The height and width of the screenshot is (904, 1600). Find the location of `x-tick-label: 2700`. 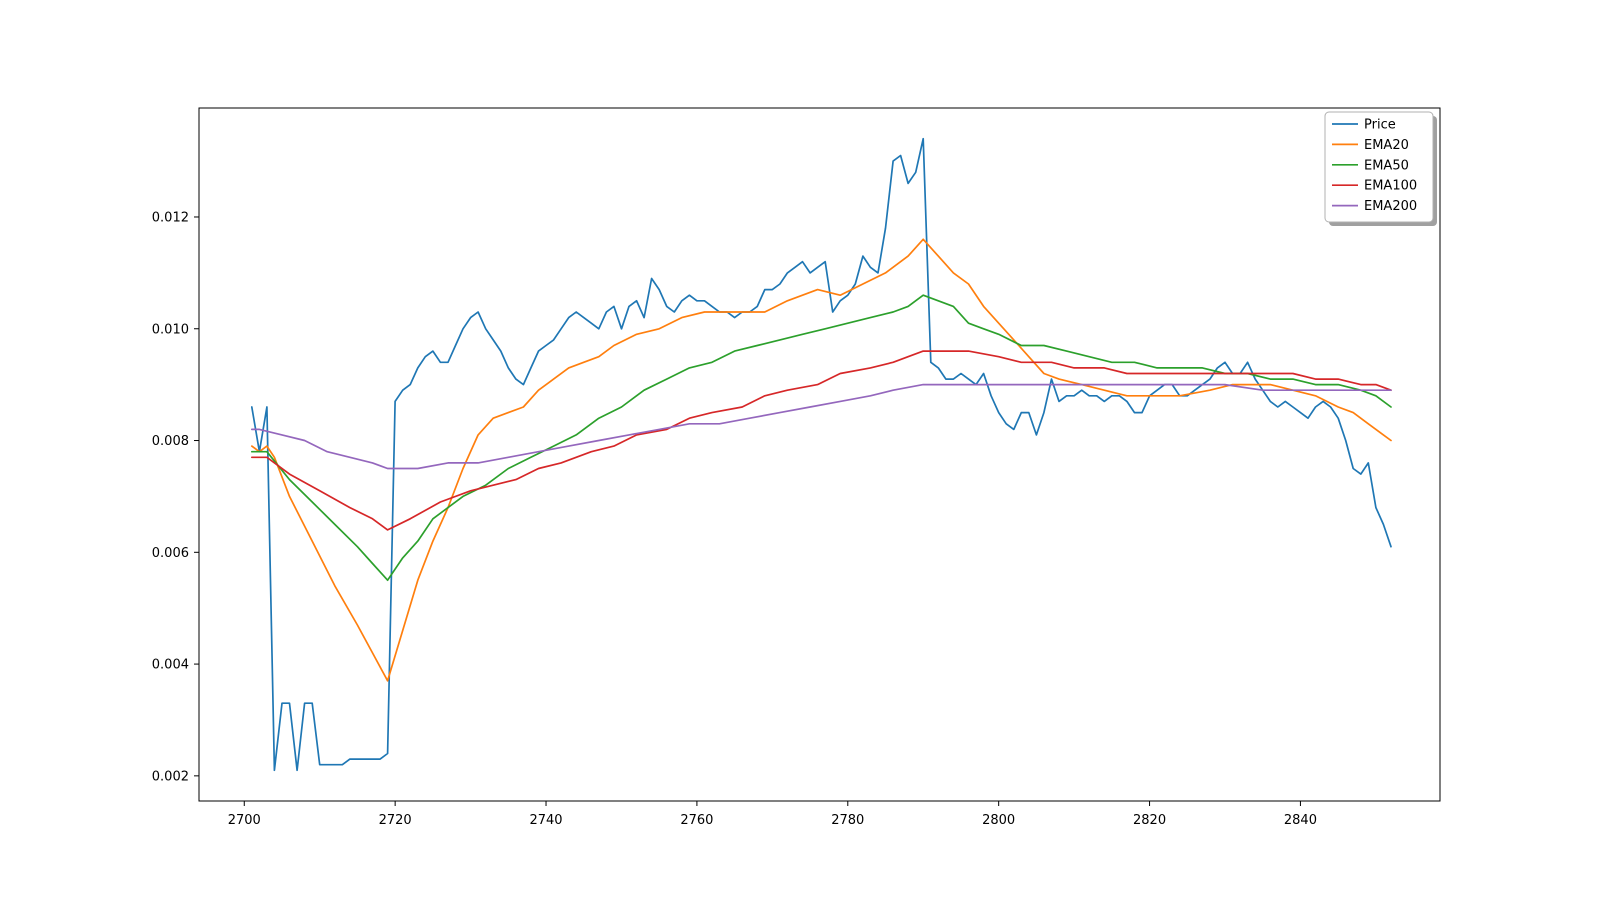

x-tick-label: 2700 is located at coordinates (244, 820).